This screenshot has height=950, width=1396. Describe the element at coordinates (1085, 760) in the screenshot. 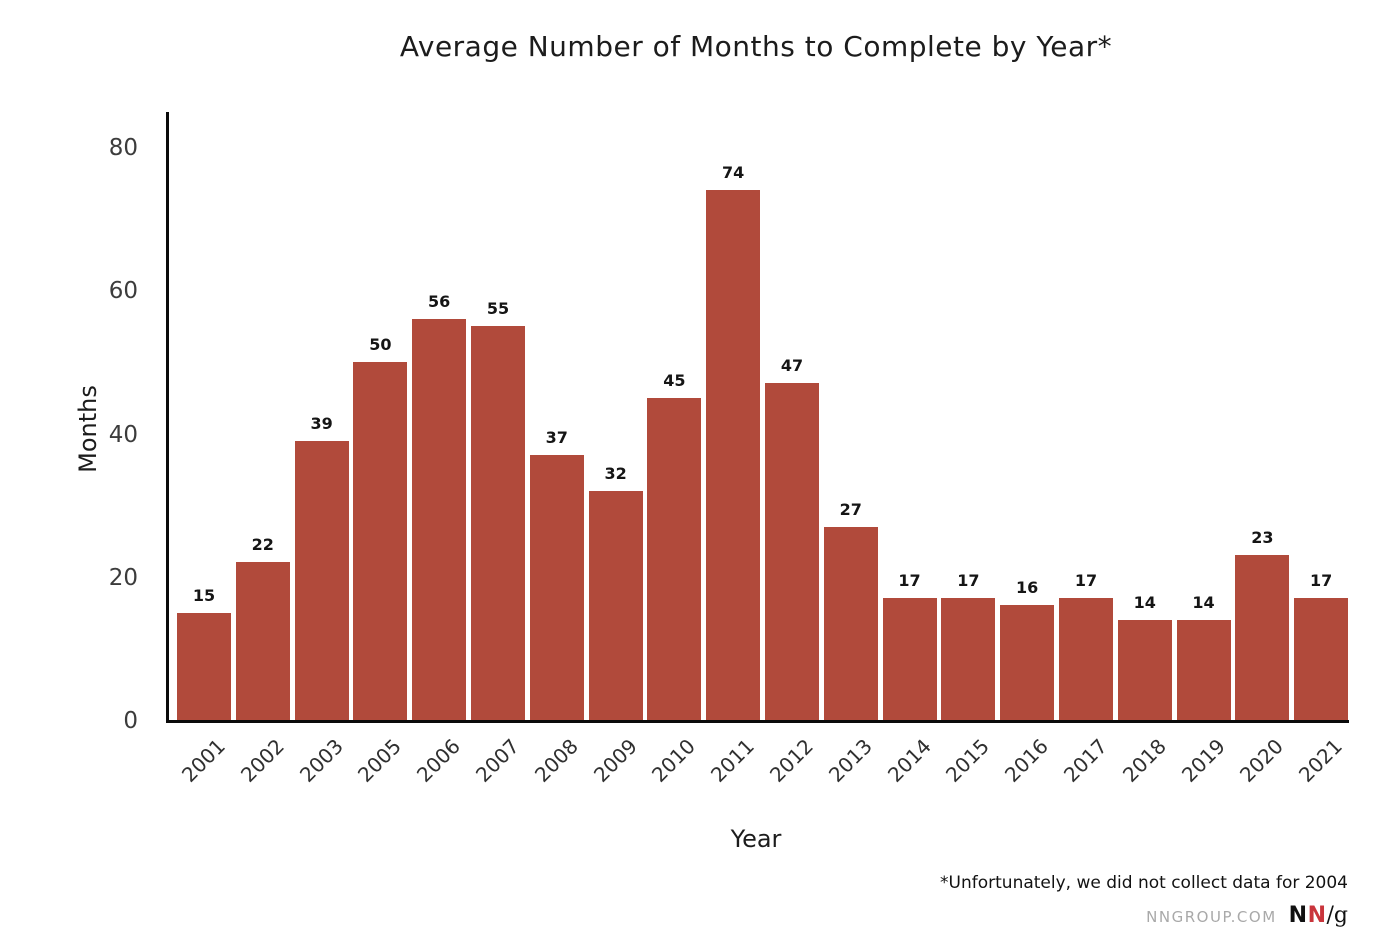

I see `x-tick-label: 2017` at that location.